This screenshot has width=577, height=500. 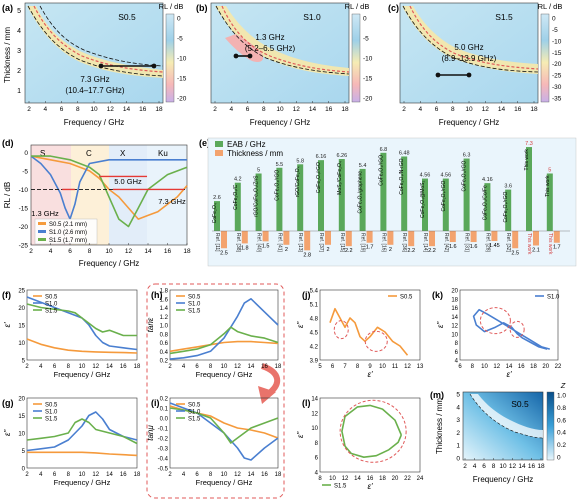 What do you see at coordinates (164, 344) in the screenshot?
I see `y-tick-label: 0.6` at bounding box center [164, 344].